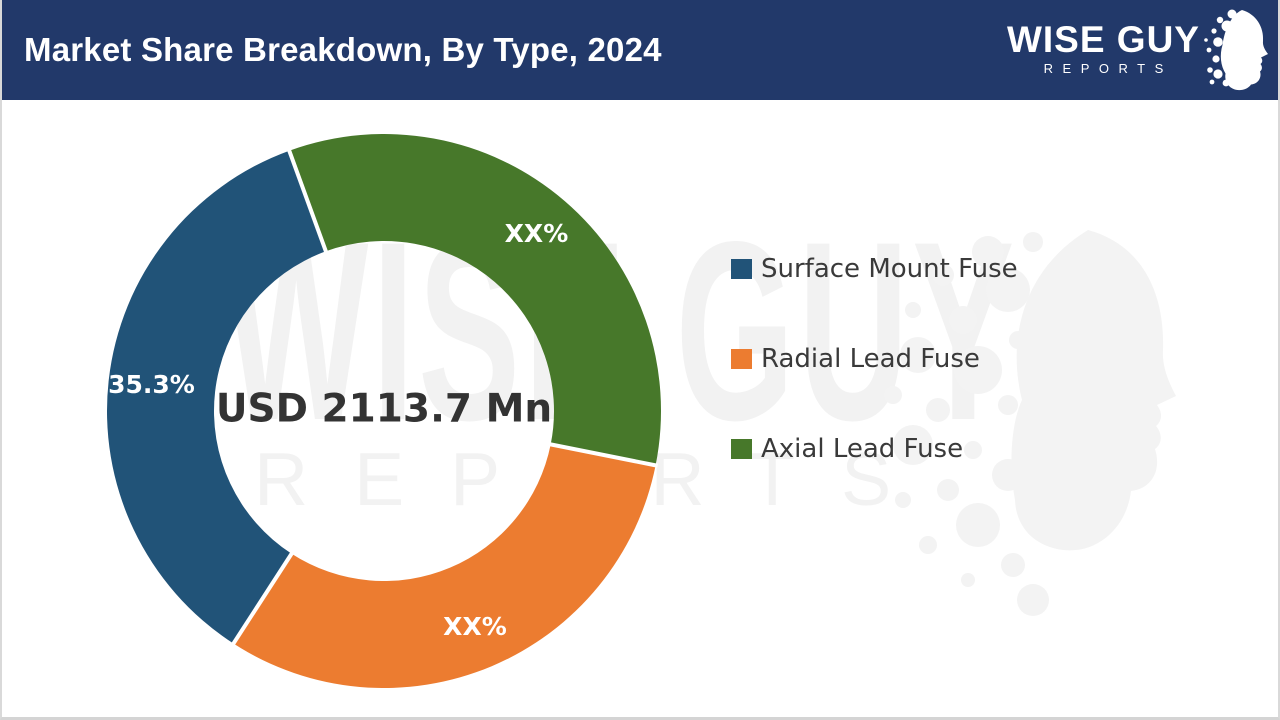 The height and width of the screenshot is (720, 1280). I want to click on legend-item-1: Radial Lead Fuse, so click(874, 359).